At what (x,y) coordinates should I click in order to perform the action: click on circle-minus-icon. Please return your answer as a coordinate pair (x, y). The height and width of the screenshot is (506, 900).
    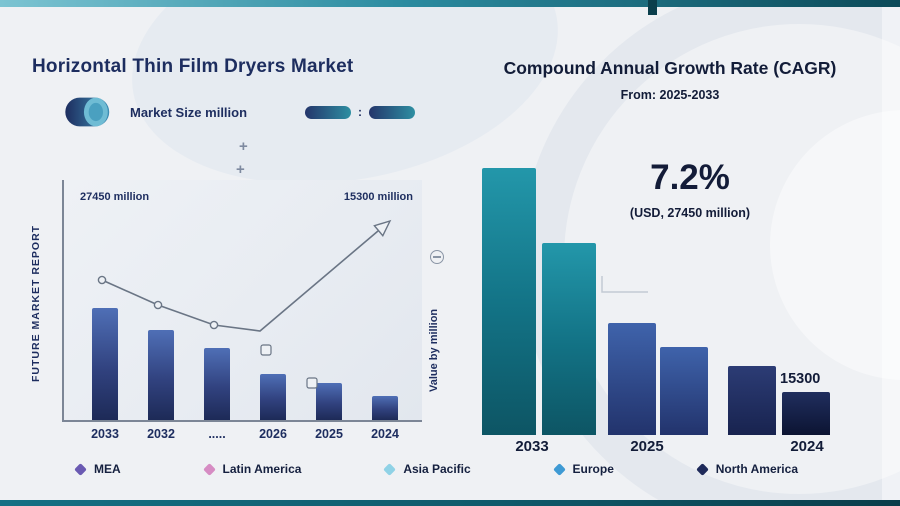
    Looking at the image, I should click on (437, 257).